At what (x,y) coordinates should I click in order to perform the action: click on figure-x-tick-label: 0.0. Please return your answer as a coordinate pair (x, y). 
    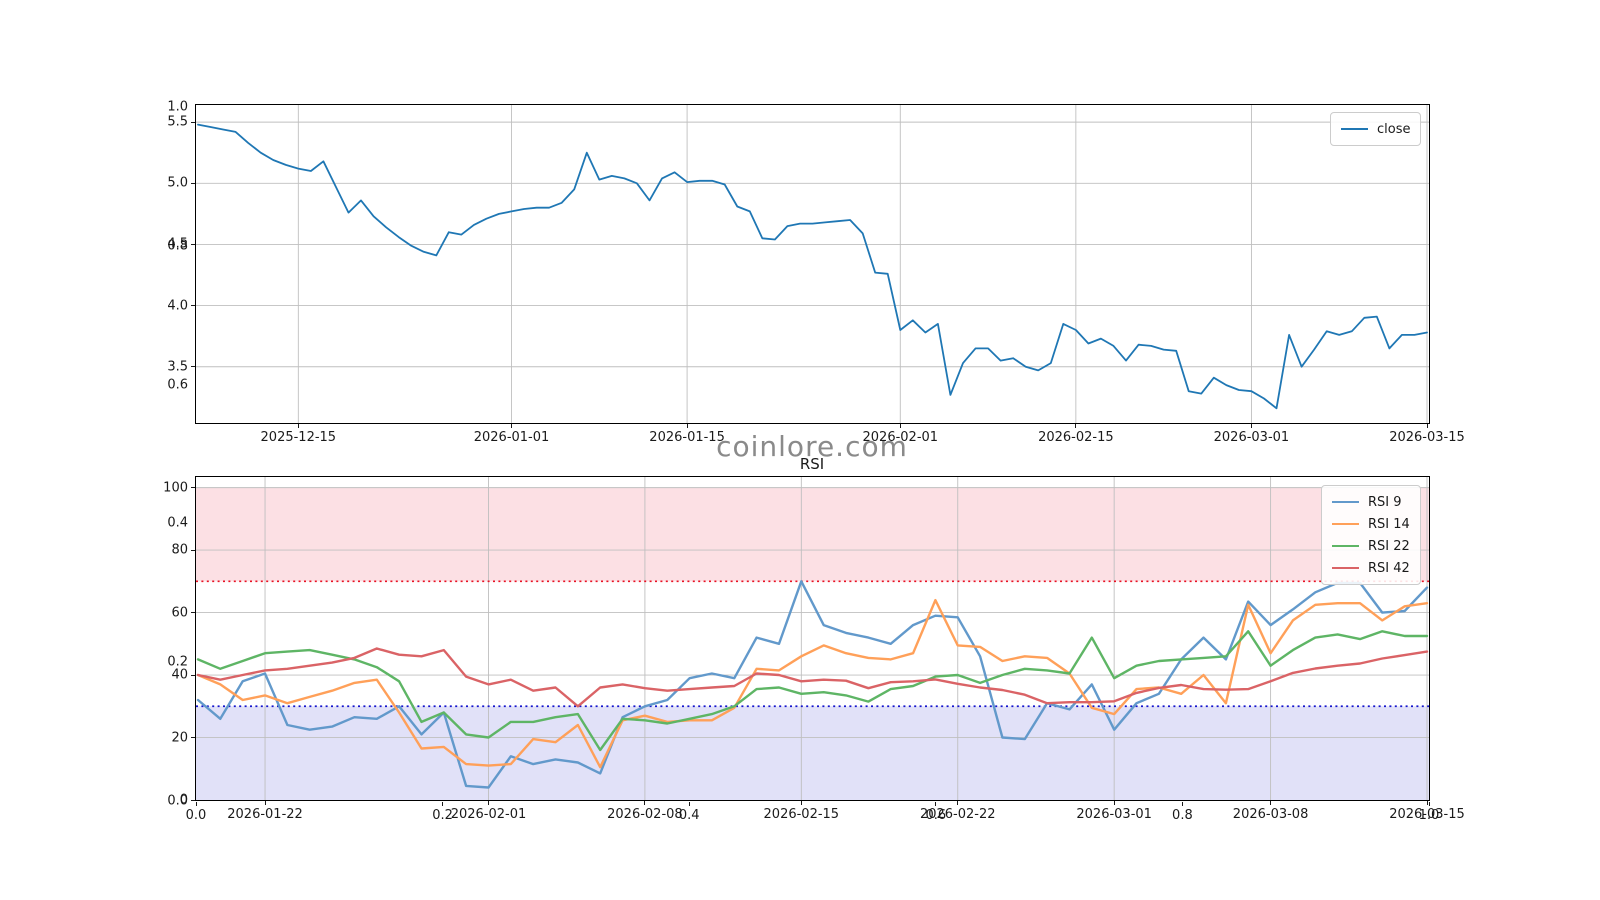
    Looking at the image, I should click on (196, 815).